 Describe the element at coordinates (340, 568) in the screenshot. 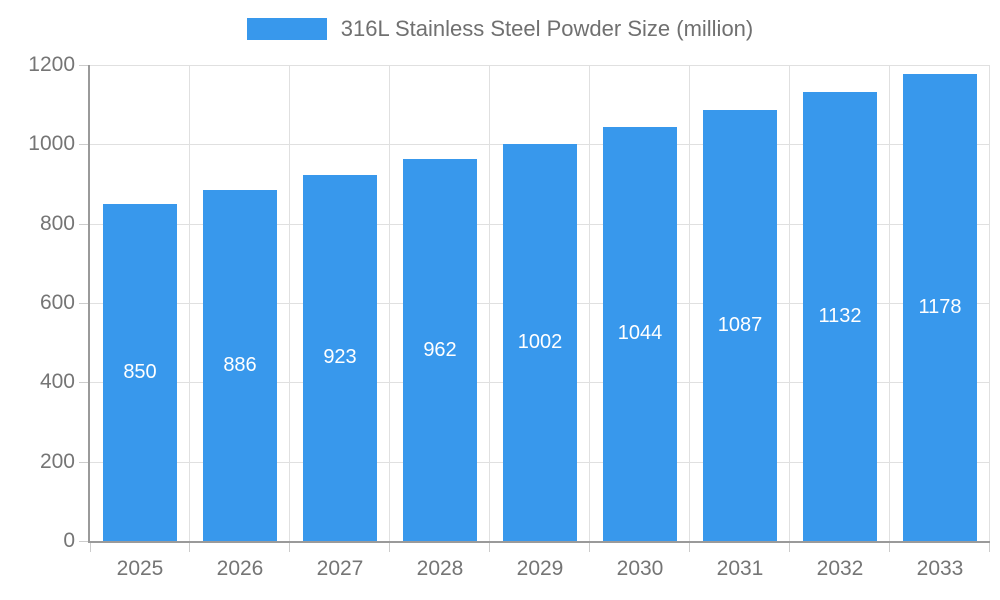

I see `x-axis-tick-label: 2027` at that location.